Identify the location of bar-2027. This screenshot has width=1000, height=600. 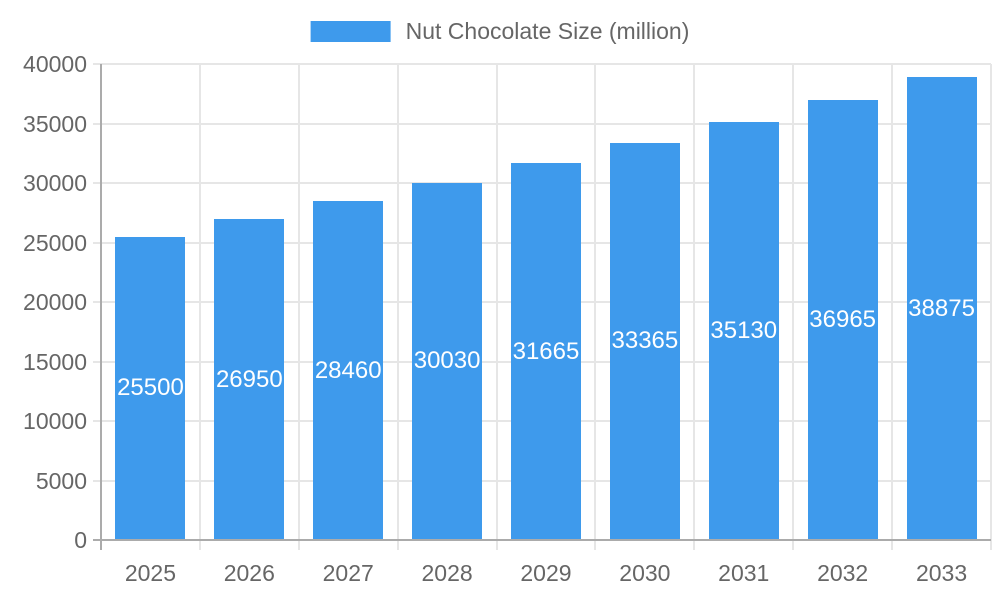
(348, 370).